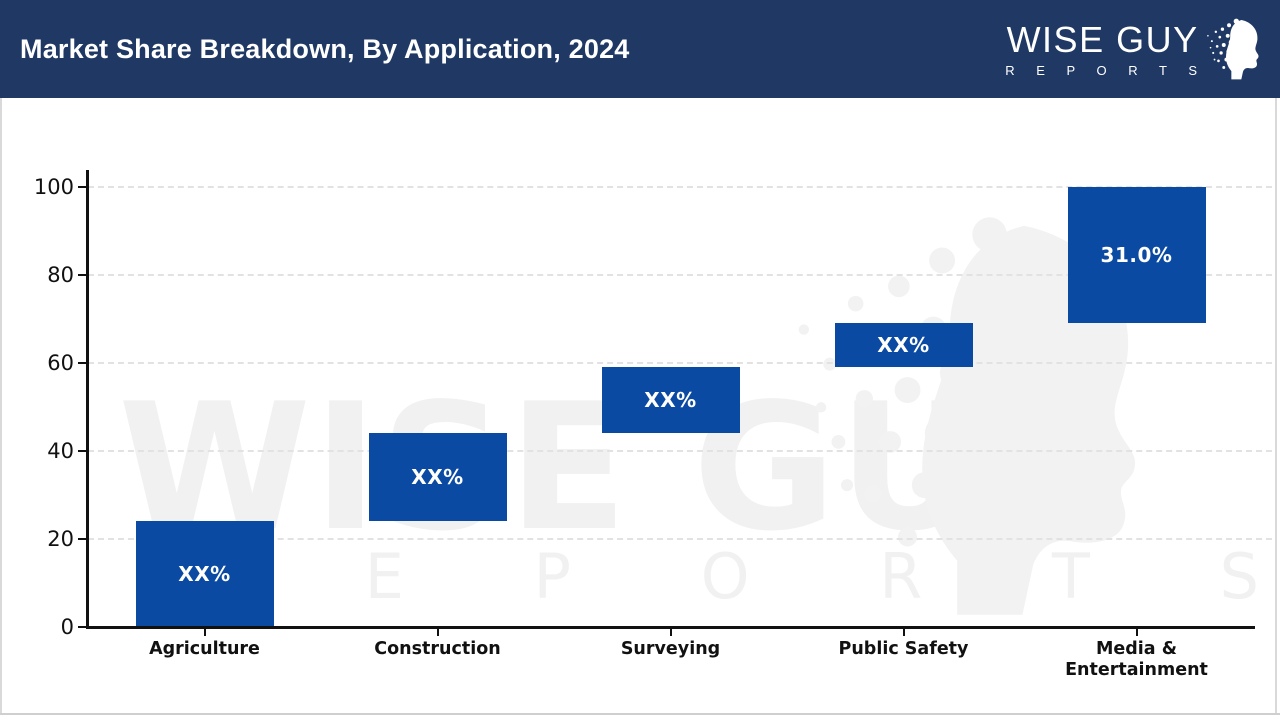  What do you see at coordinates (1102, 39) in the screenshot?
I see `logo-wordmark-line1: WISE GUY` at bounding box center [1102, 39].